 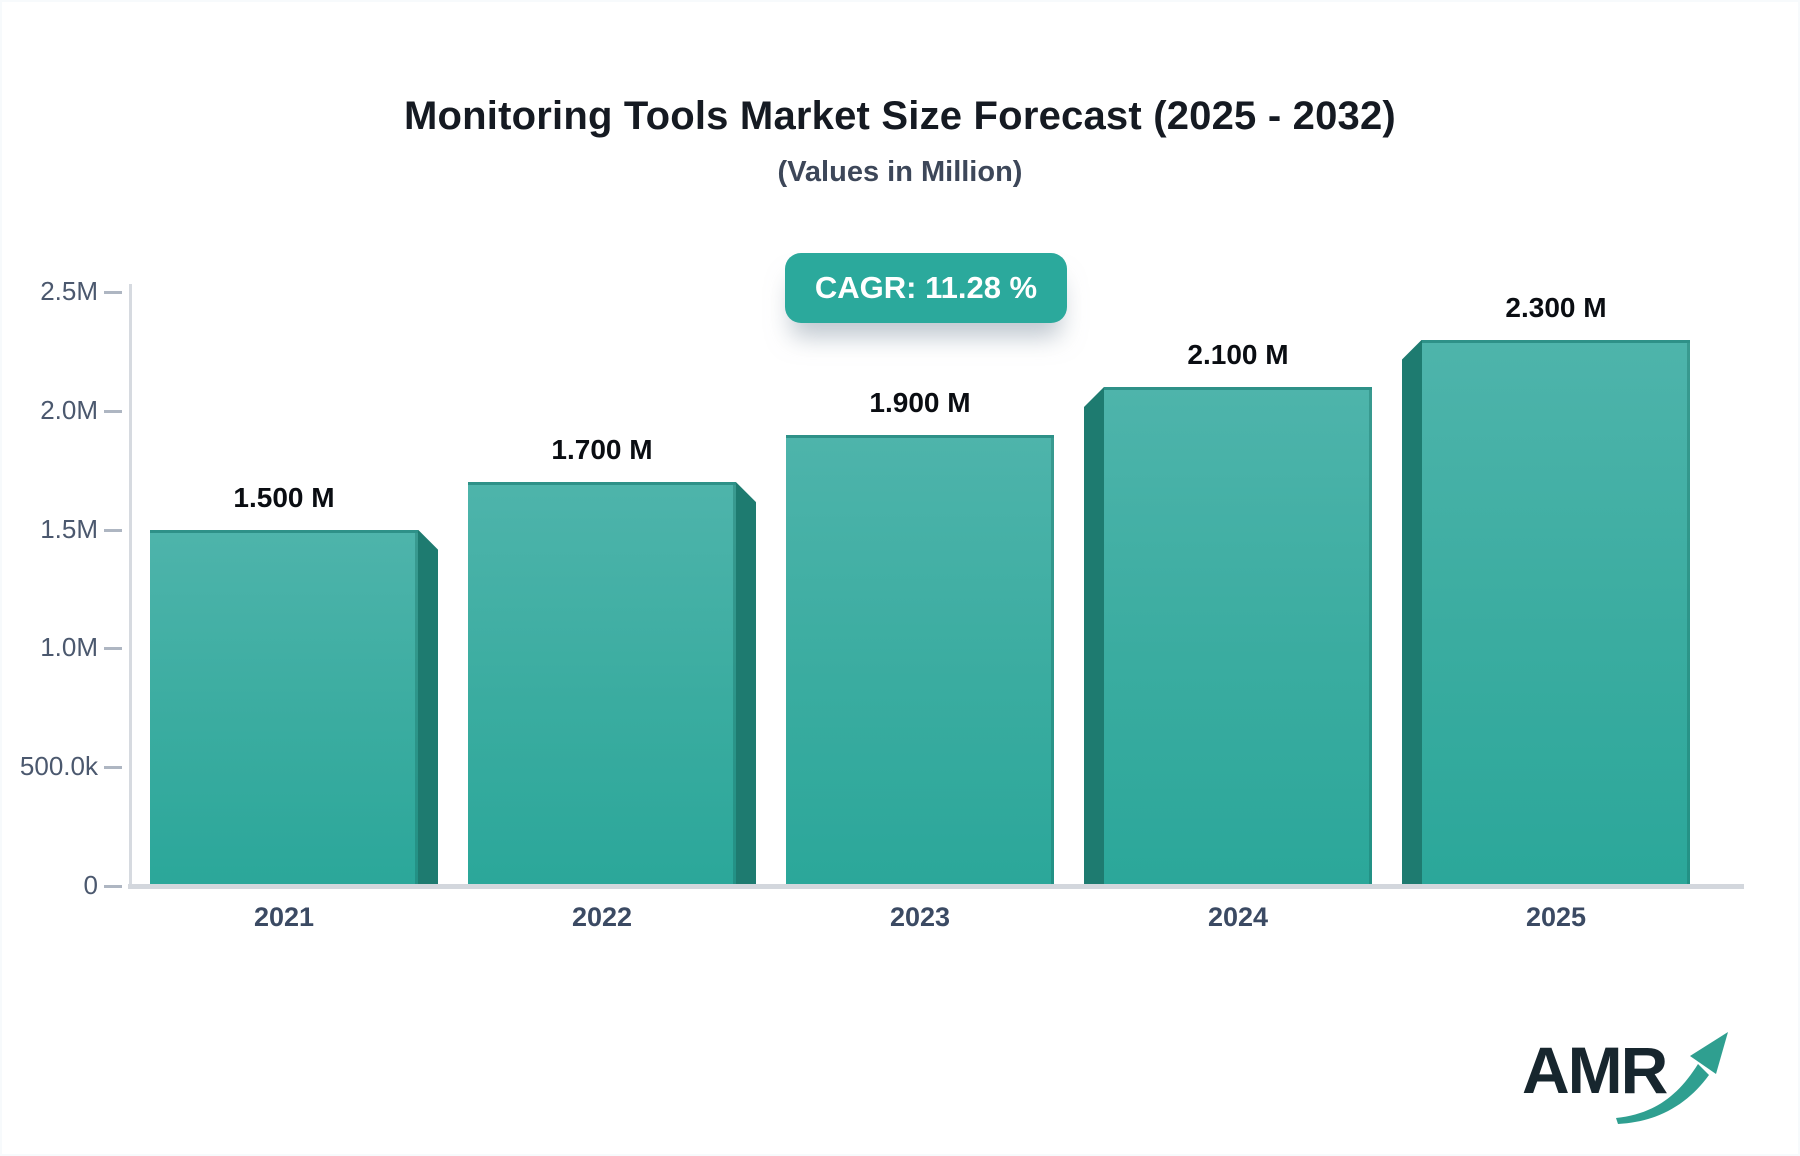 What do you see at coordinates (58, 766) in the screenshot?
I see `y-tick-label-500.0k: 500.0k` at bounding box center [58, 766].